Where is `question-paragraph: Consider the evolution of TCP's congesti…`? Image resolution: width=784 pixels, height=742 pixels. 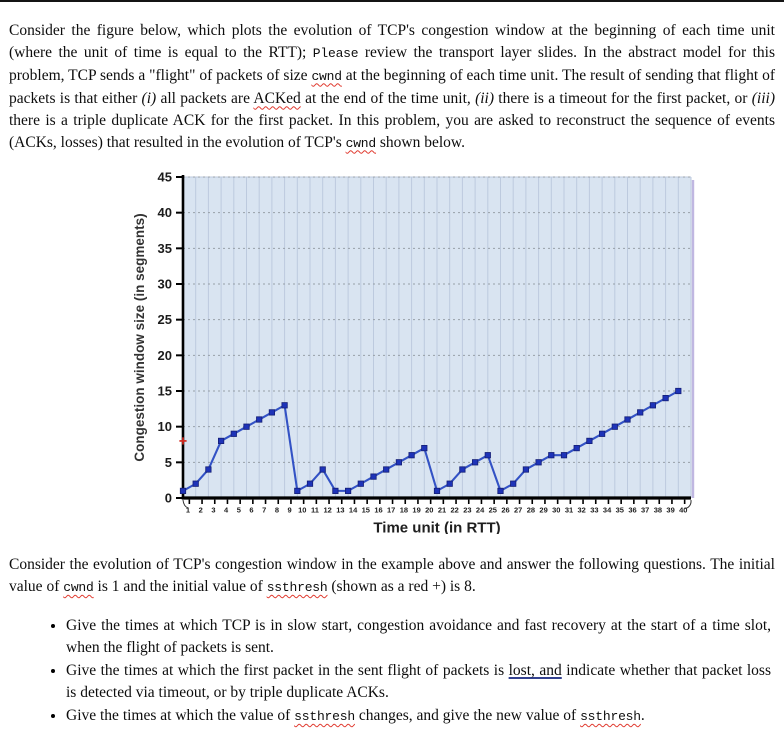
question-paragraph: Consider the evolution of TCP's congesti… is located at coordinates (392, 576).